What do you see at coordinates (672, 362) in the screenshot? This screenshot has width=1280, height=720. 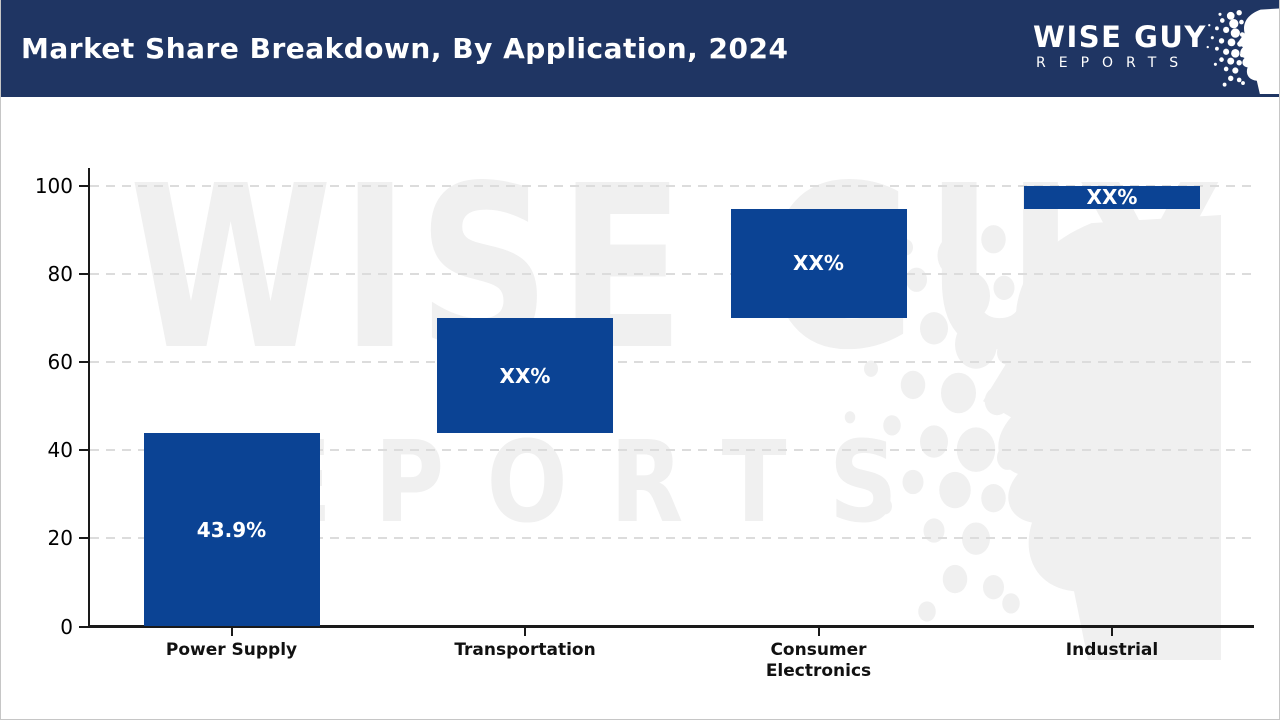 I see `gridline-y60` at bounding box center [672, 362].